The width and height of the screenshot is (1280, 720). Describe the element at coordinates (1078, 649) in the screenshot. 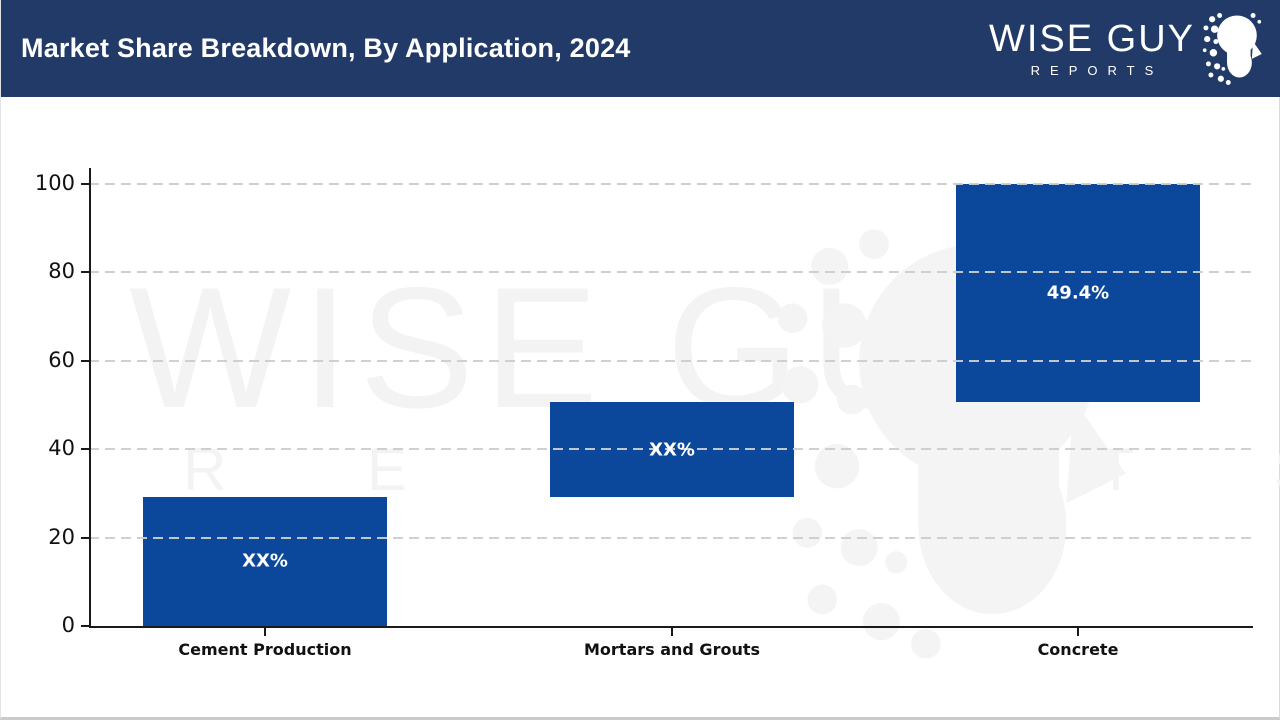

I see `x-axis-category-label: Concrete` at that location.